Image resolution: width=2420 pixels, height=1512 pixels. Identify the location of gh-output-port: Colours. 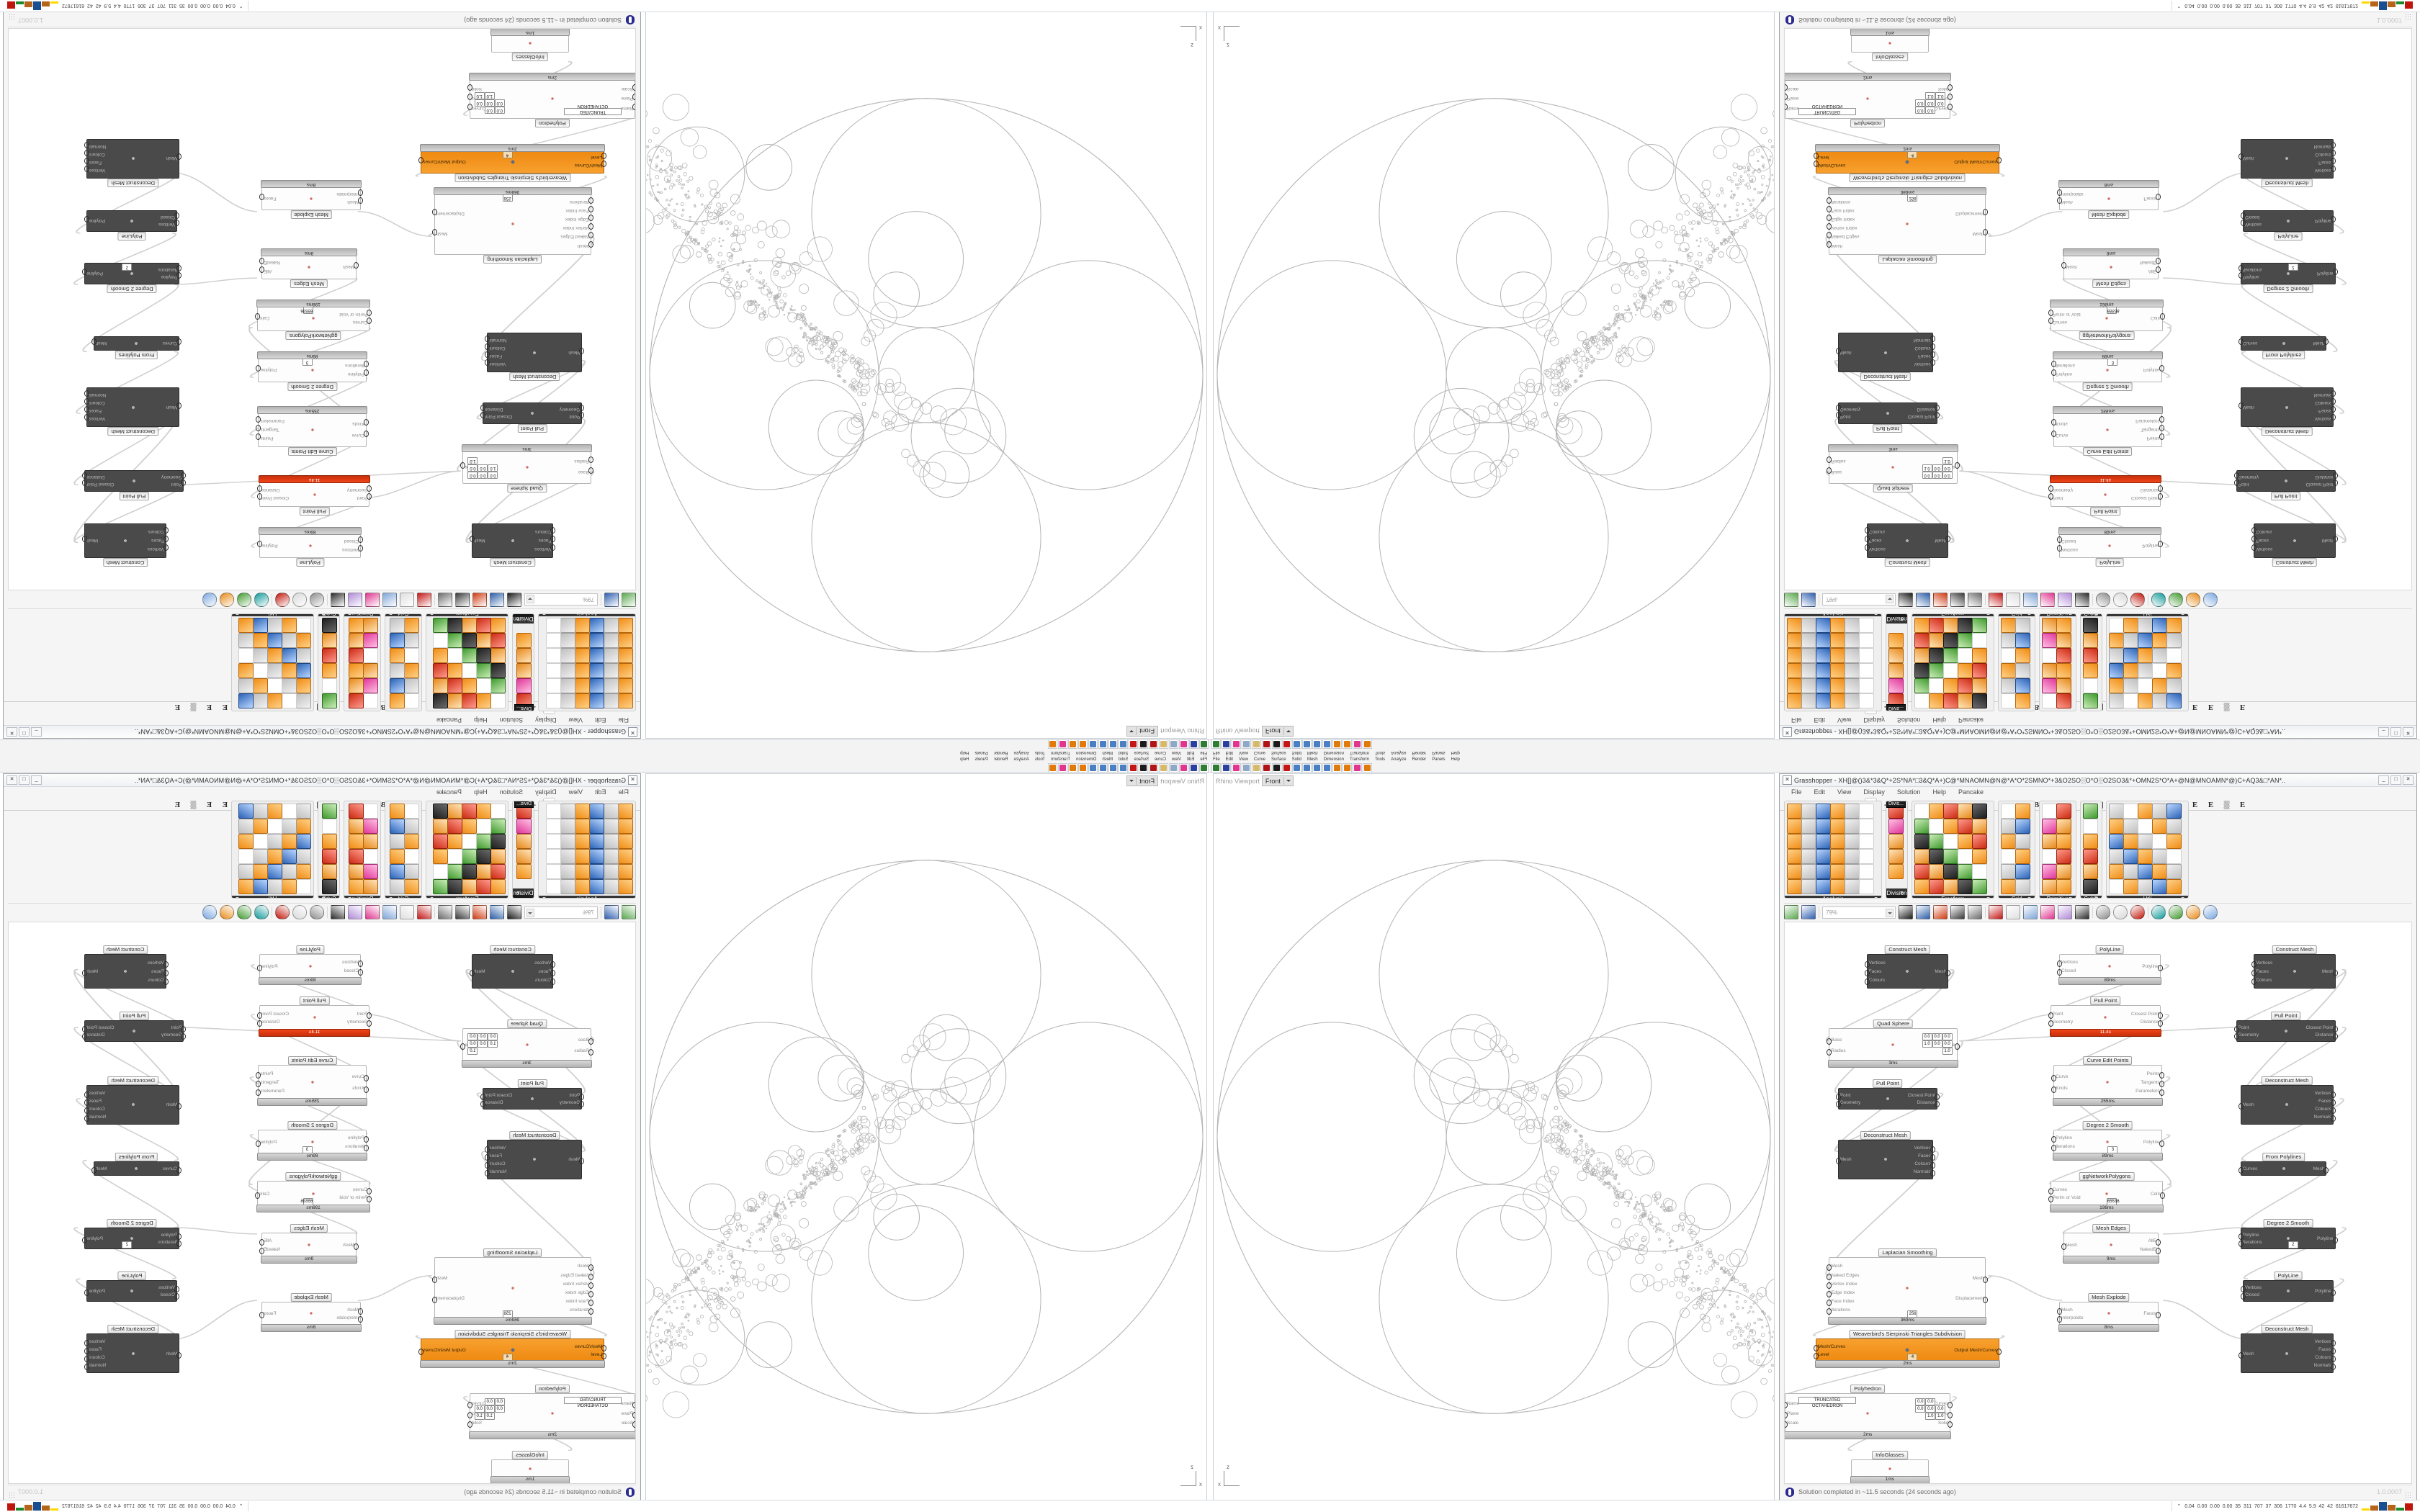
(97, 1358).